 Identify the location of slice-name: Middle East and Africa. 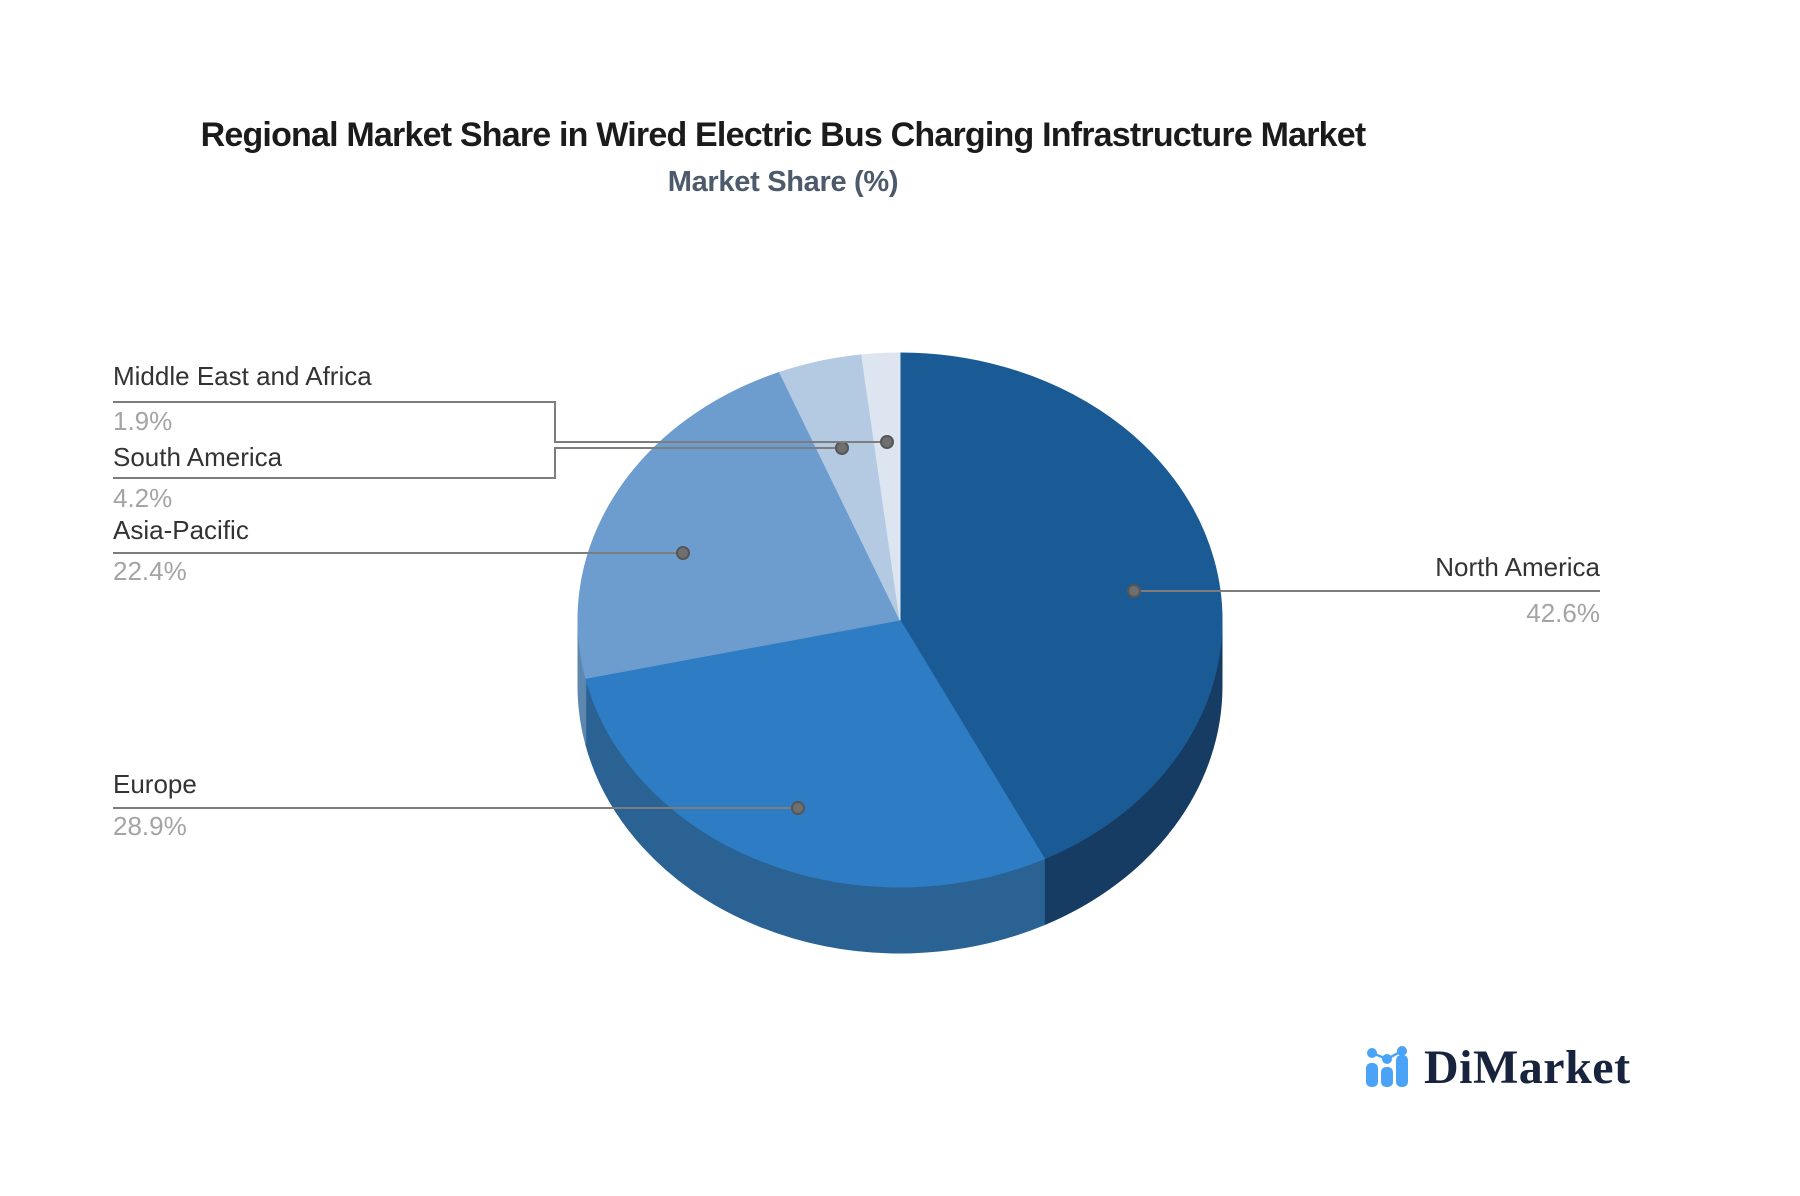
(242, 376).